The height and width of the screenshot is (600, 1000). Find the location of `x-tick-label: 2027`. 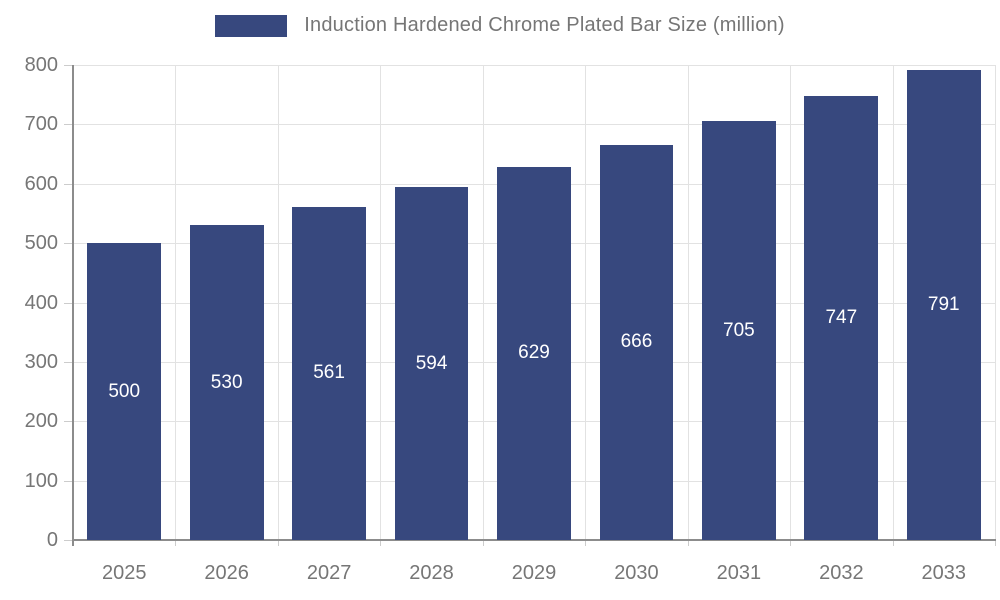

x-tick-label: 2027 is located at coordinates (329, 573).